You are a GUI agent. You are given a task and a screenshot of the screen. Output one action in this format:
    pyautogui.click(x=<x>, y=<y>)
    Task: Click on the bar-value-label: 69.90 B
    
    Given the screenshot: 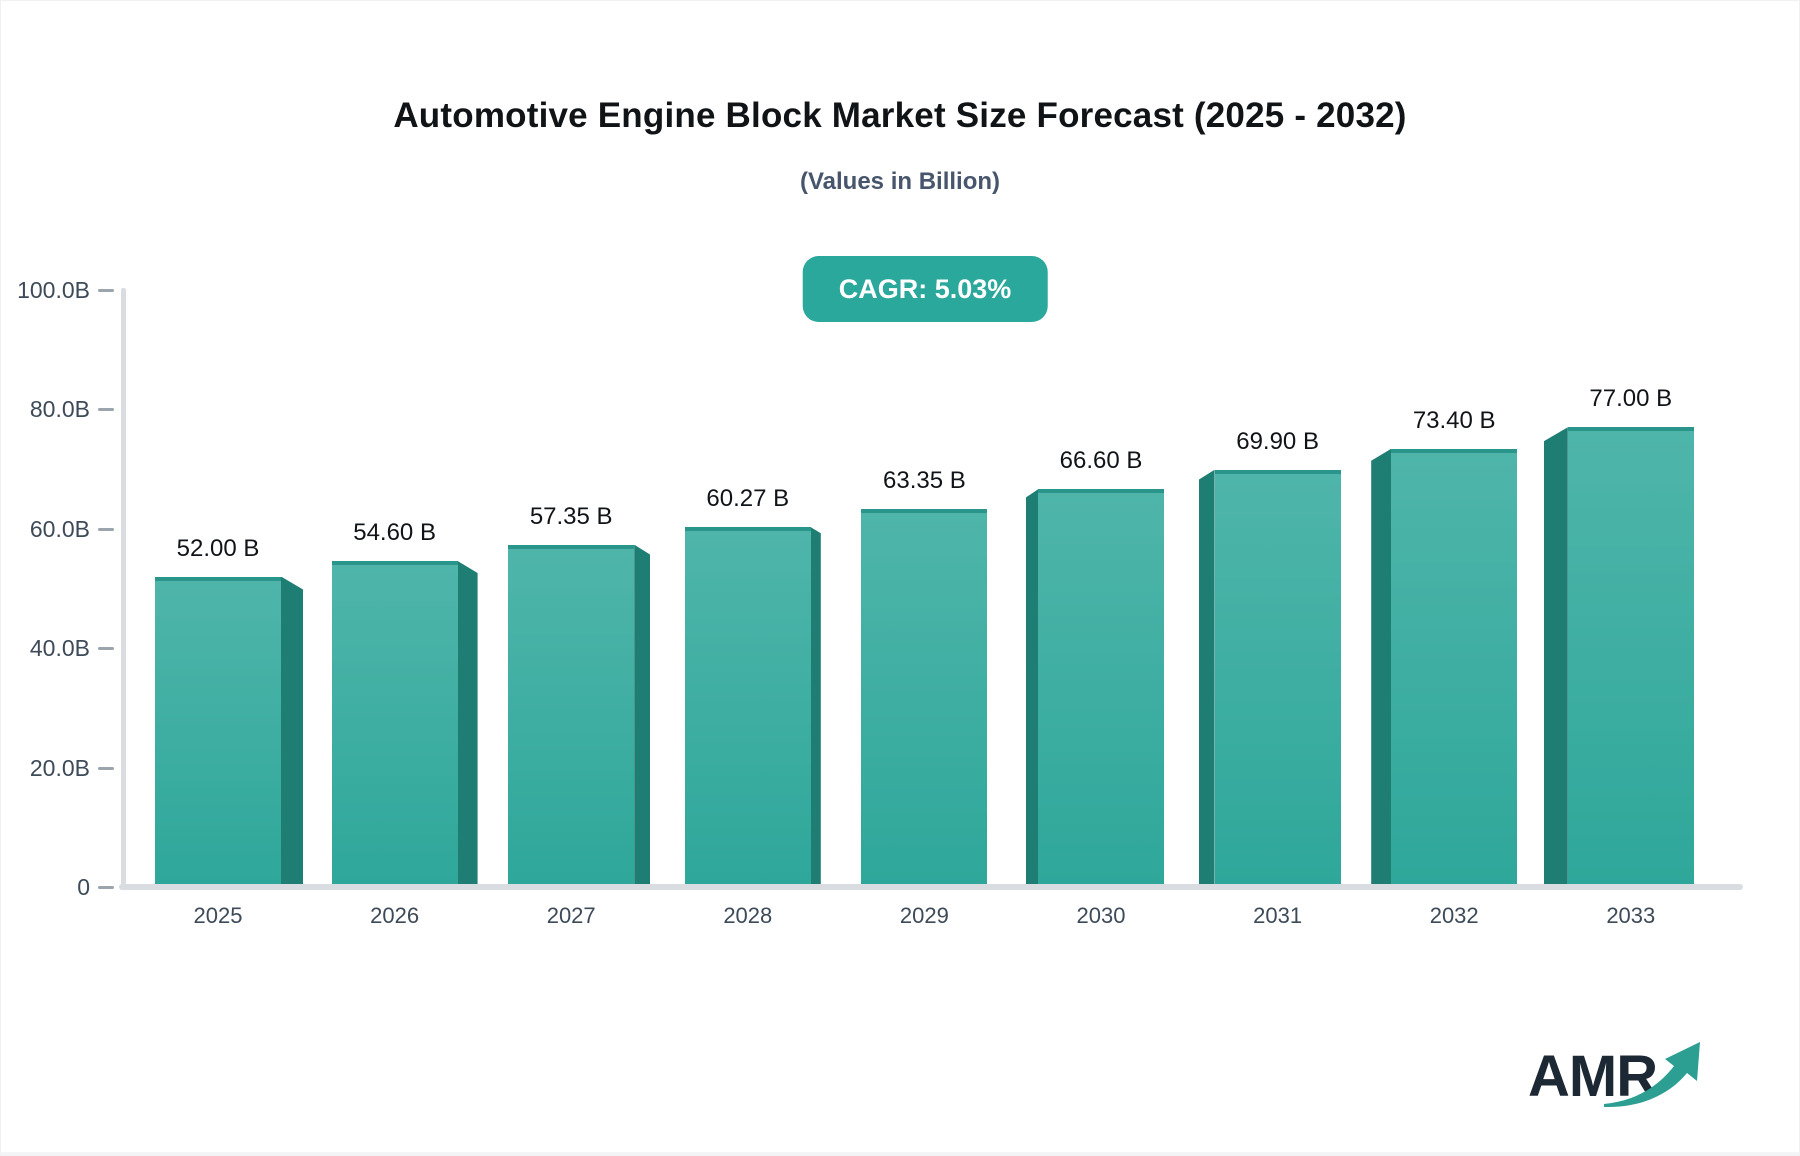 What is the action you would take?
    pyautogui.click(x=1277, y=441)
    